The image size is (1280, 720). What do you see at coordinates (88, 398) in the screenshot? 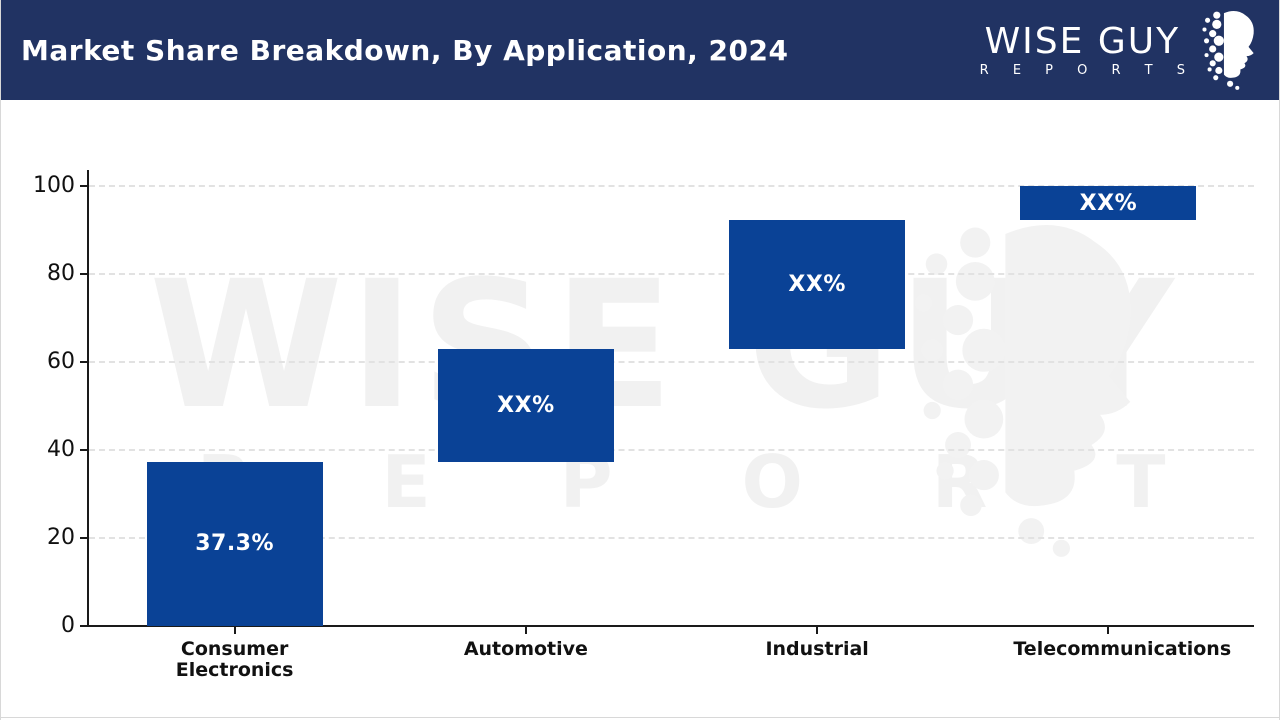
I see `y-axis-line` at bounding box center [88, 398].